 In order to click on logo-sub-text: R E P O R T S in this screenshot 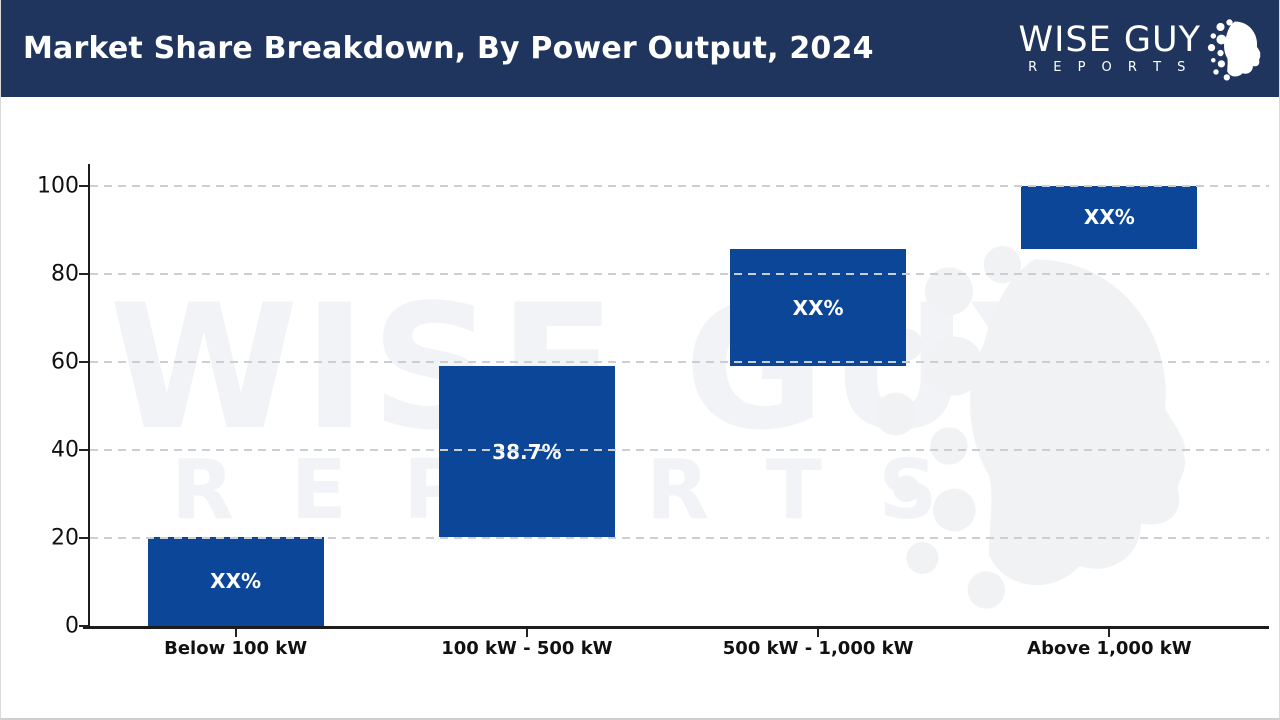, I will do `click(1110, 67)`.